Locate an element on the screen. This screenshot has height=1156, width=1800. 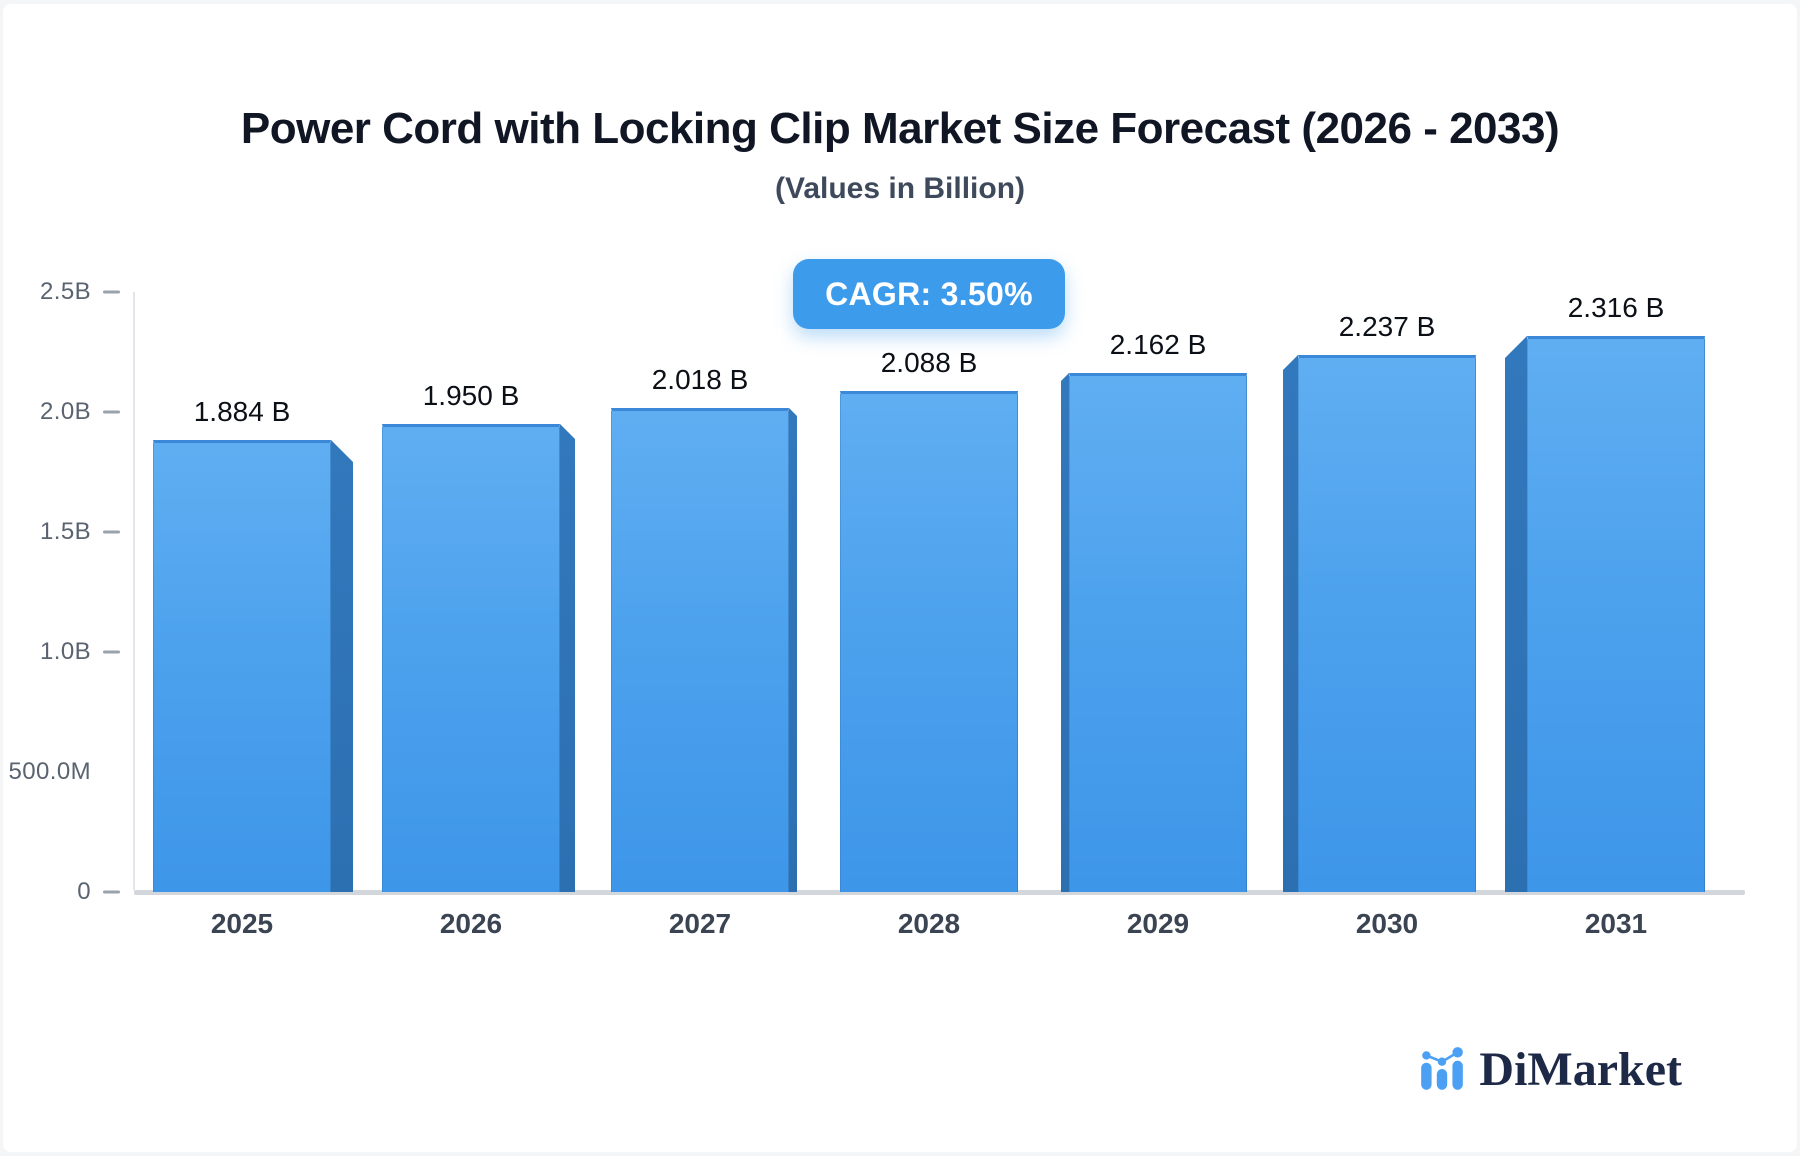
cagr-badge: CAGR: 3.50% is located at coordinates (929, 294).